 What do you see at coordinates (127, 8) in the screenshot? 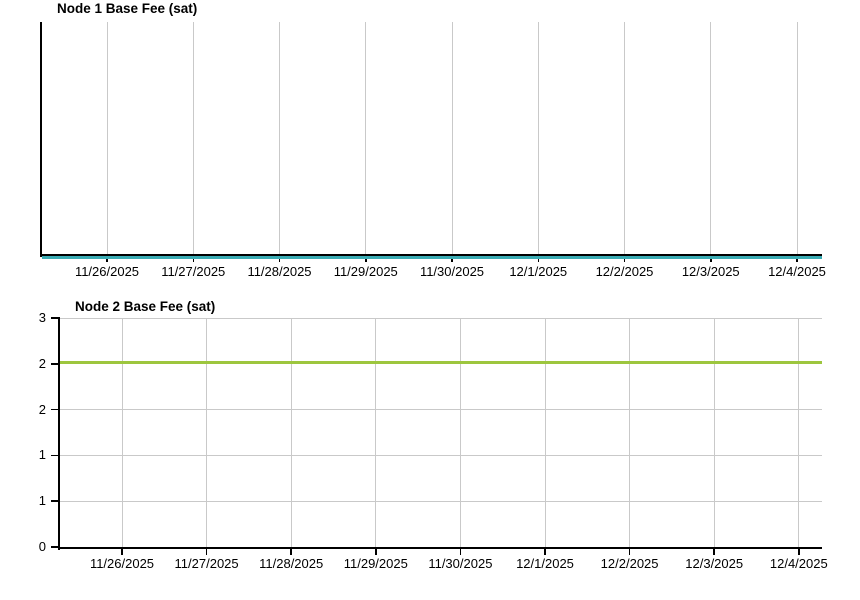
I see `chart-node1-title: Node 1 Base Fee (sat)` at bounding box center [127, 8].